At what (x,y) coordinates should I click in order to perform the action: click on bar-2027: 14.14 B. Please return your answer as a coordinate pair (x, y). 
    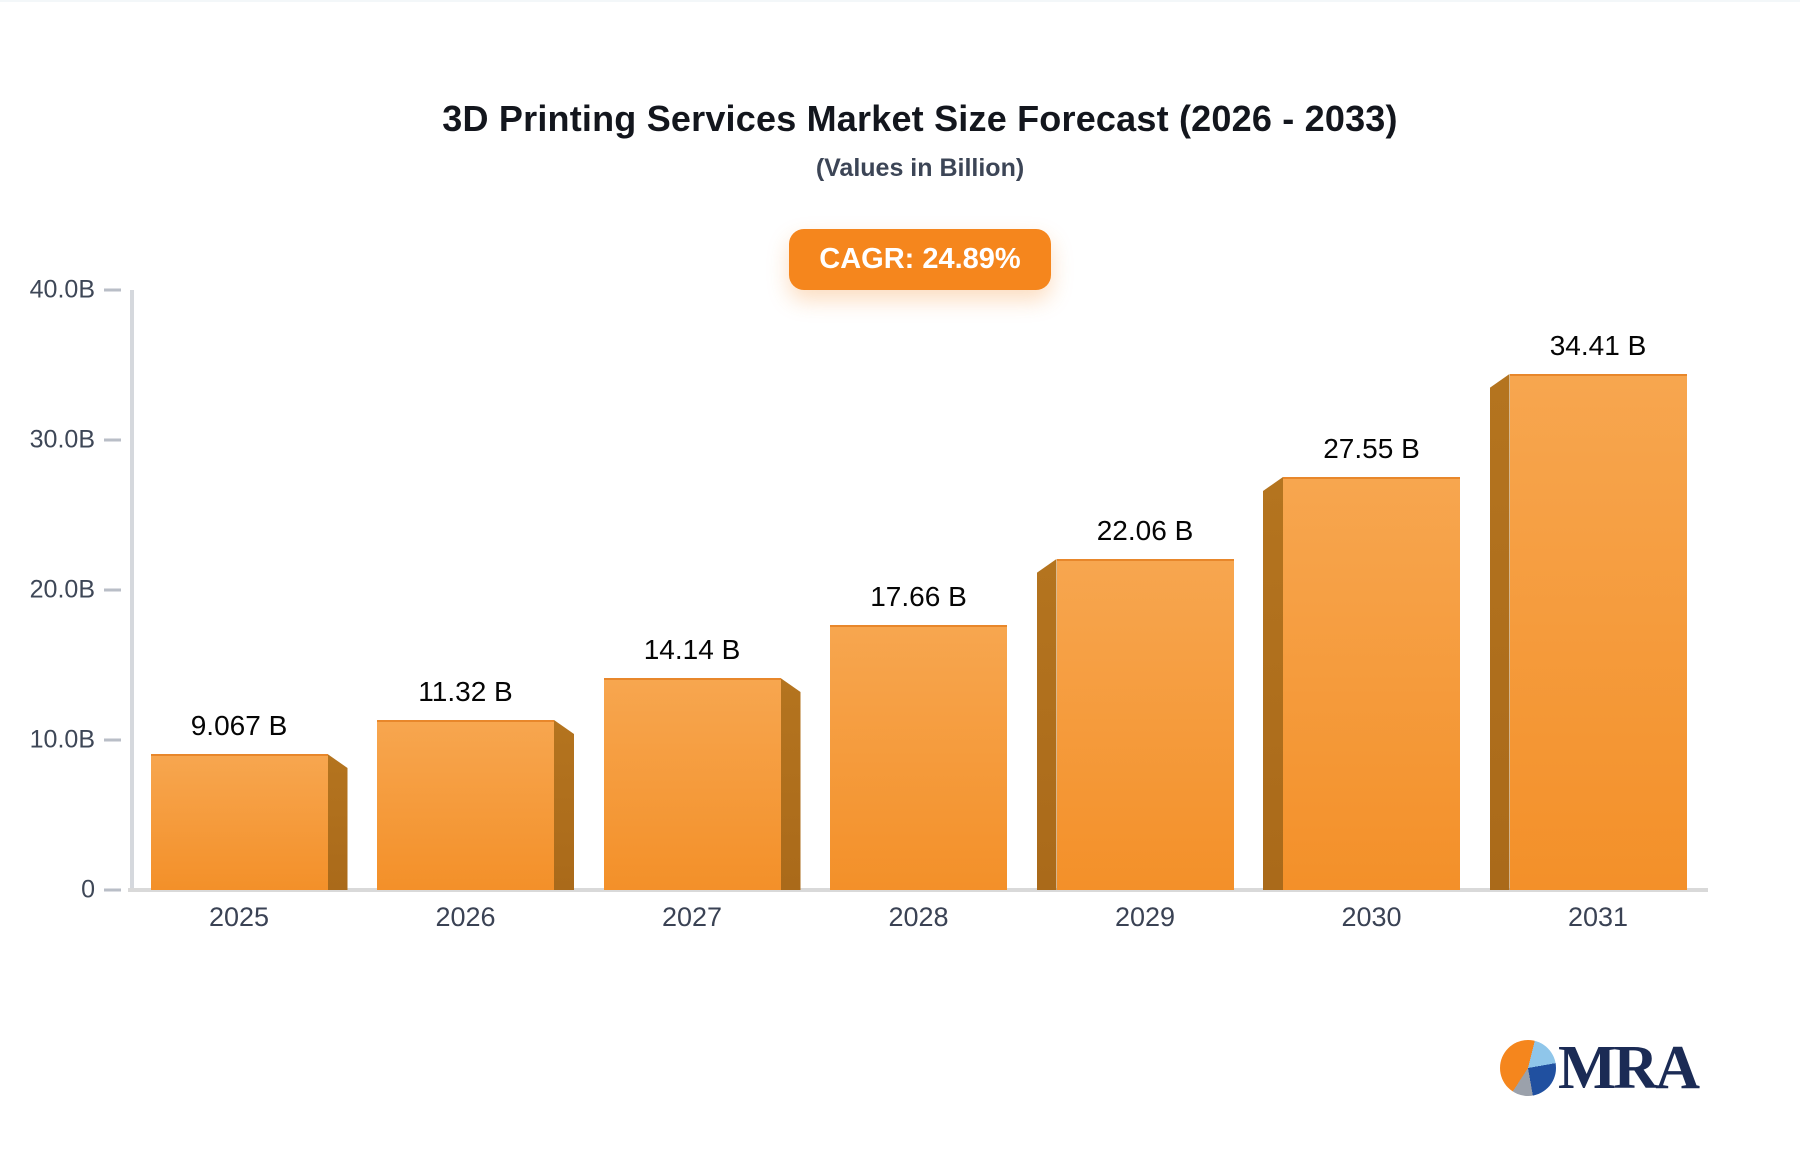
    Looking at the image, I should click on (702, 762).